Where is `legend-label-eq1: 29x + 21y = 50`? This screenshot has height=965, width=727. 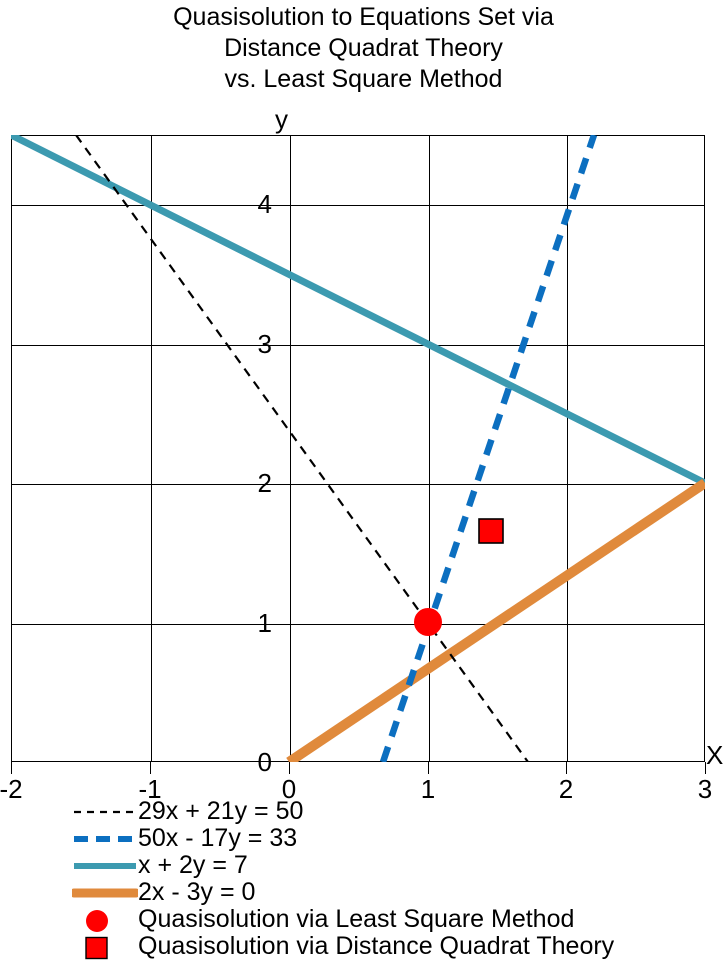 legend-label-eq1: 29x + 21y = 50 is located at coordinates (221, 811).